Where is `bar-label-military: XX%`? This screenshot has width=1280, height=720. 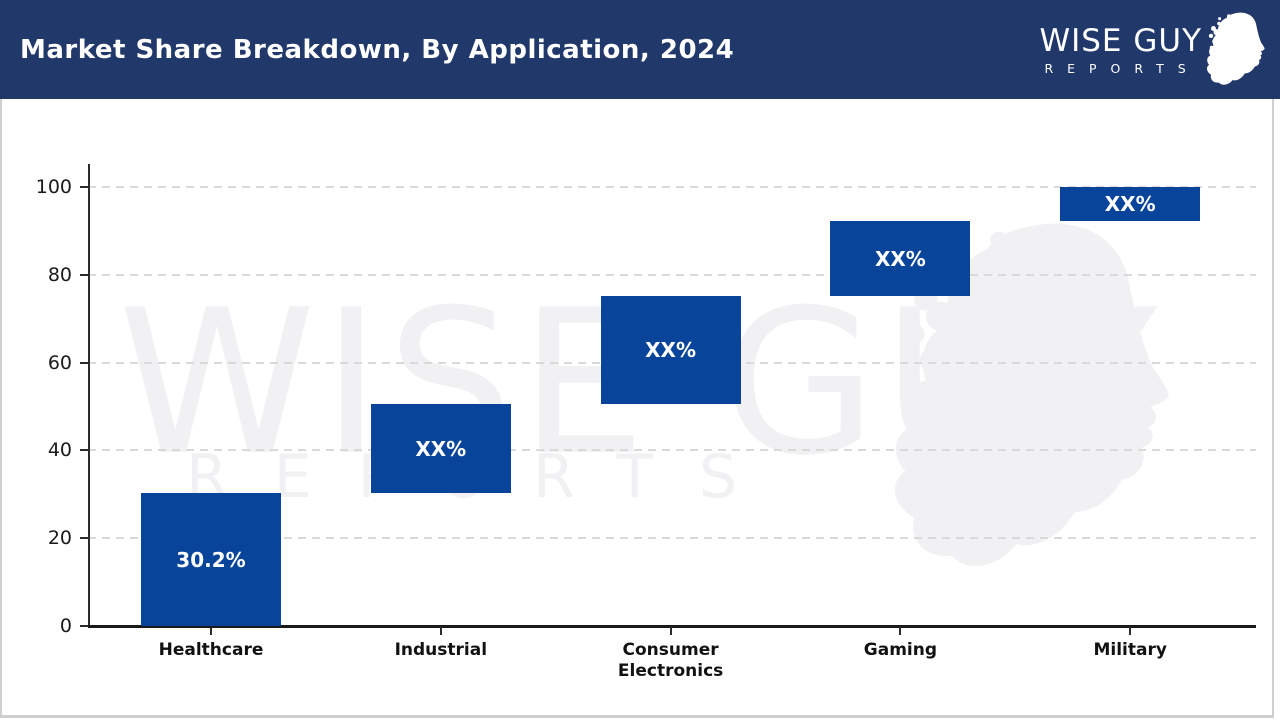 bar-label-military: XX% is located at coordinates (1130, 204).